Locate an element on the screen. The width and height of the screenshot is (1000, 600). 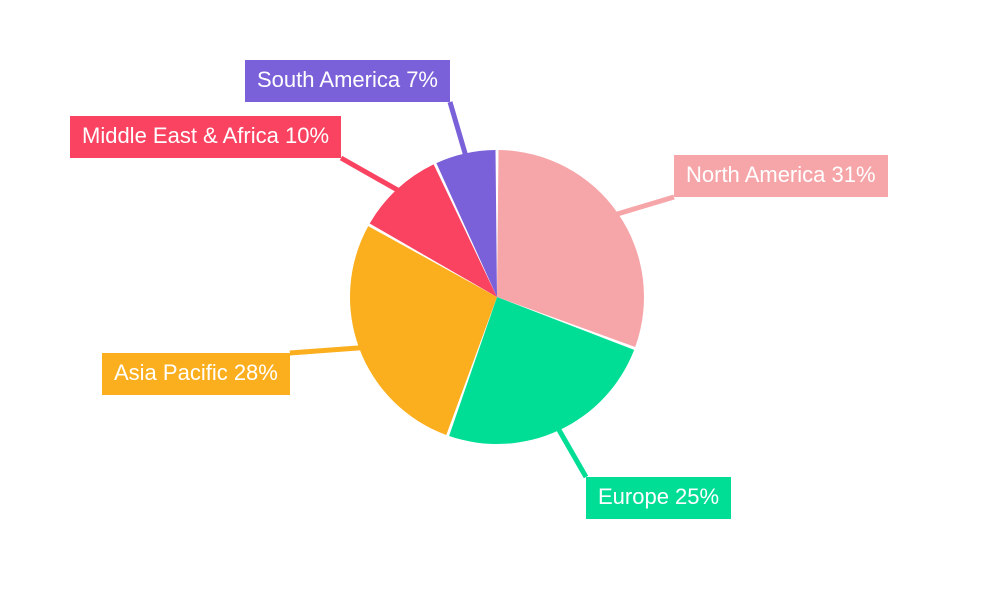
pie-slices-group is located at coordinates (496, 297).